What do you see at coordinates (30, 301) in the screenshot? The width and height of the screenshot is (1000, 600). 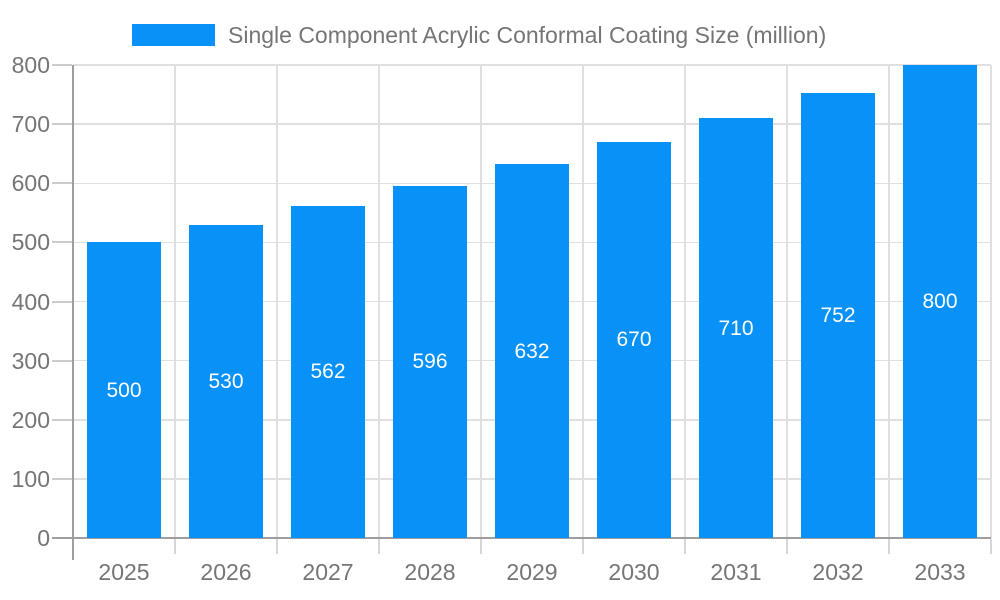 I see `y-axis-label: 400` at bounding box center [30, 301].